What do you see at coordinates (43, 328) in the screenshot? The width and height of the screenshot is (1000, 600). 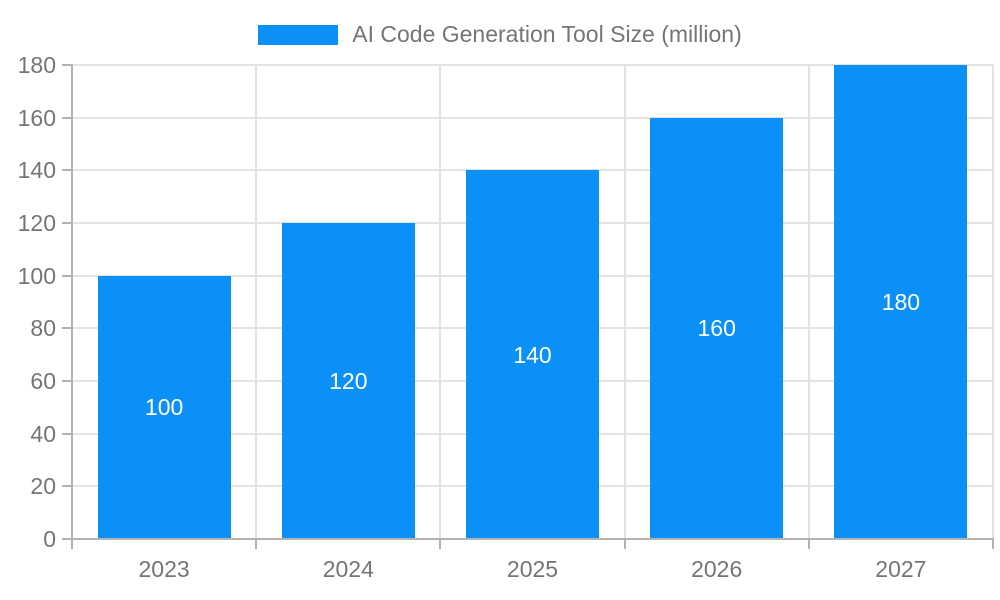 I see `y-tick-label: 80` at bounding box center [43, 328].